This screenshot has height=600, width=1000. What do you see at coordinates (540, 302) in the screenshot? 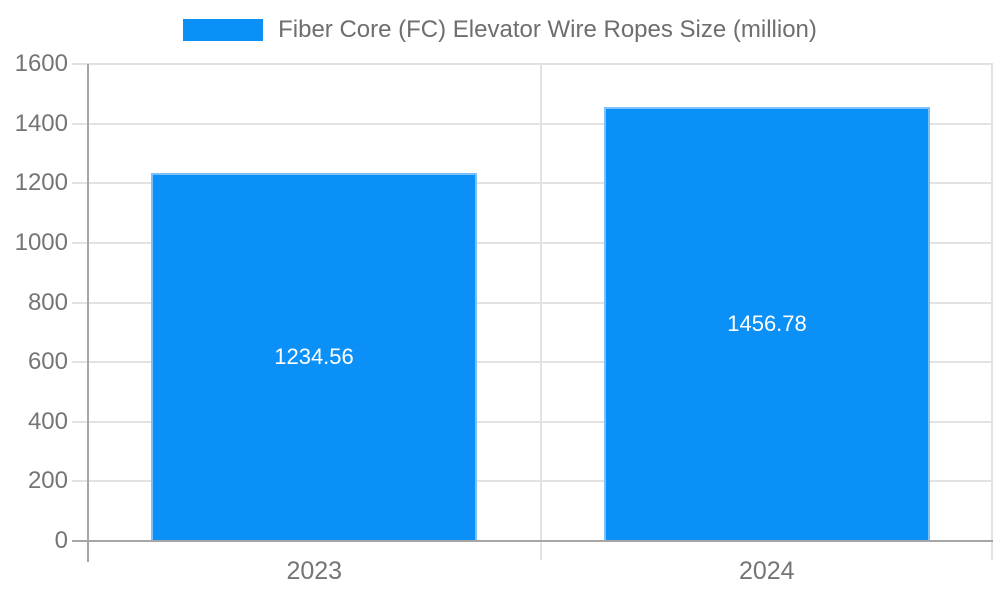
I see `category-separator` at bounding box center [540, 302].